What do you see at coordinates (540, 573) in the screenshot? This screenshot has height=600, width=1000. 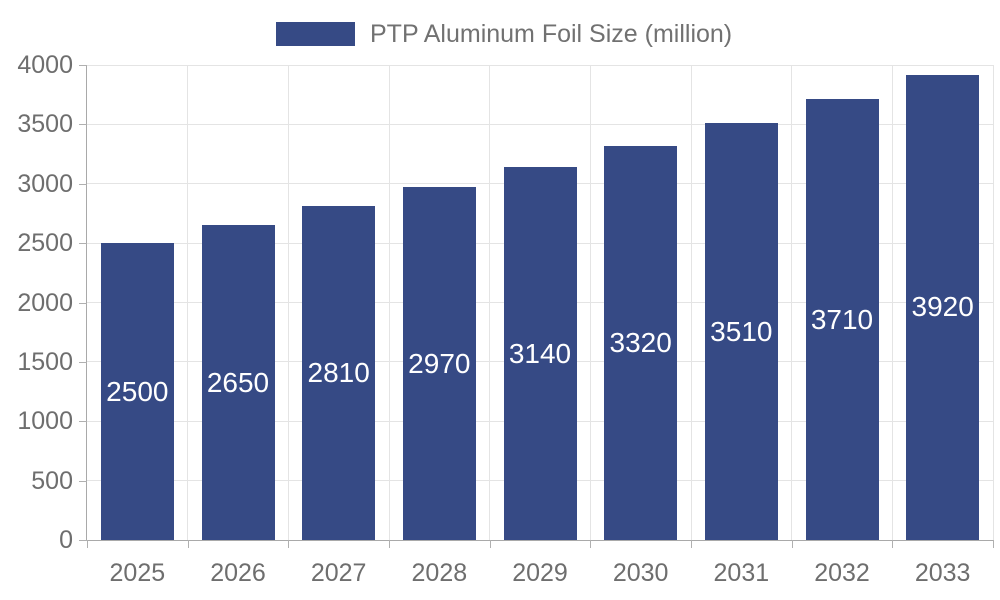 I see `x-axis-label: 2029` at bounding box center [540, 573].